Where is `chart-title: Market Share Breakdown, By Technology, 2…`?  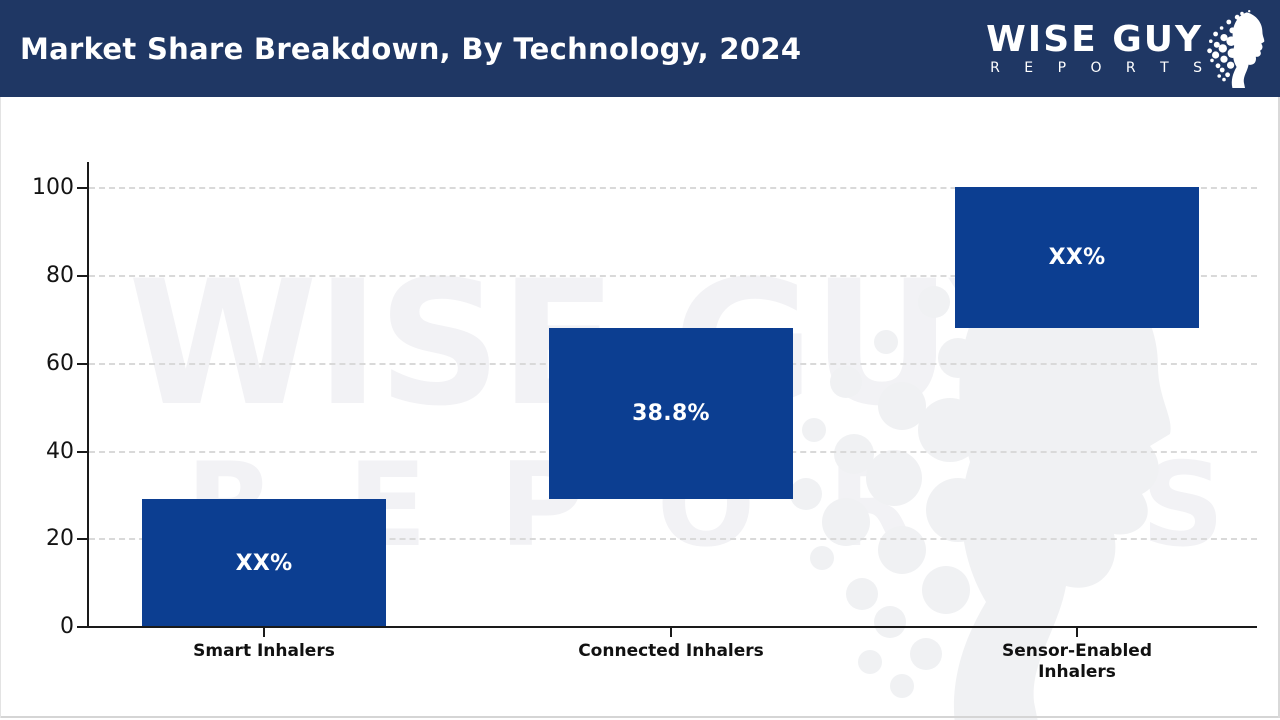
chart-title: Market Share Breakdown, By Technology, 2… is located at coordinates (411, 48).